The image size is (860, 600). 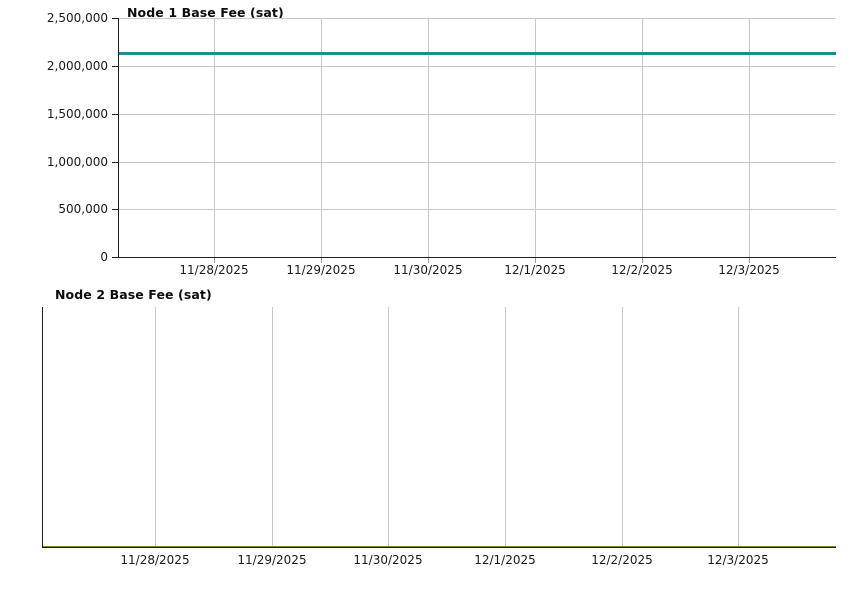 I want to click on x-tick-11-29-2025, so click(x=321, y=260).